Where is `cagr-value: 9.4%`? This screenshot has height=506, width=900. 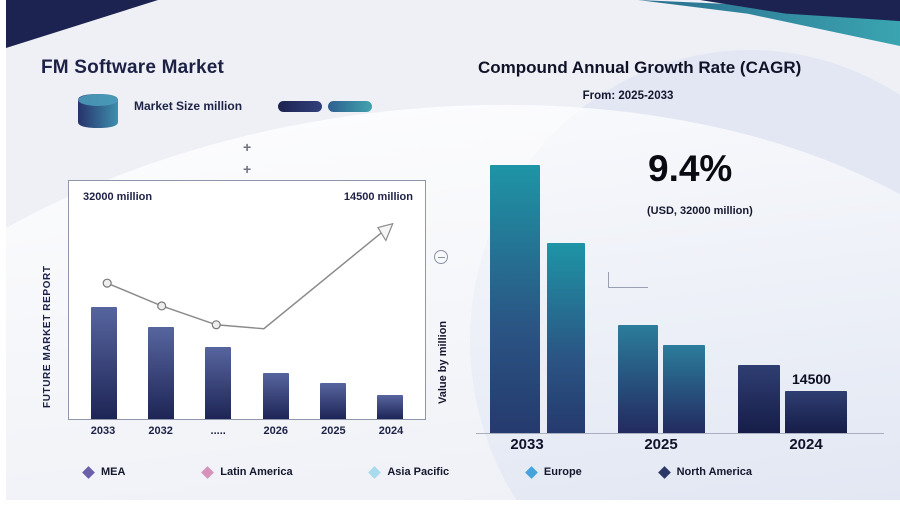 cagr-value: 9.4% is located at coordinates (690, 168).